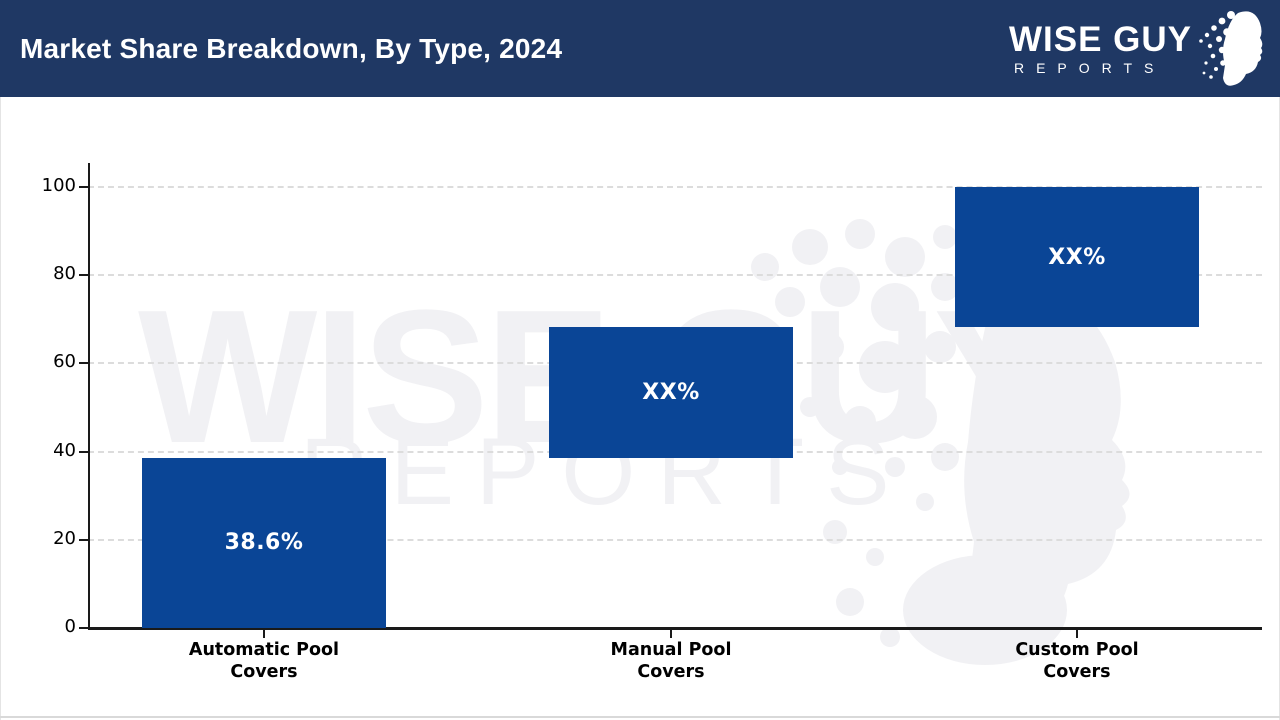 The image size is (1280, 720). What do you see at coordinates (64, 274) in the screenshot?
I see `y-tick-label-80: 80` at bounding box center [64, 274].